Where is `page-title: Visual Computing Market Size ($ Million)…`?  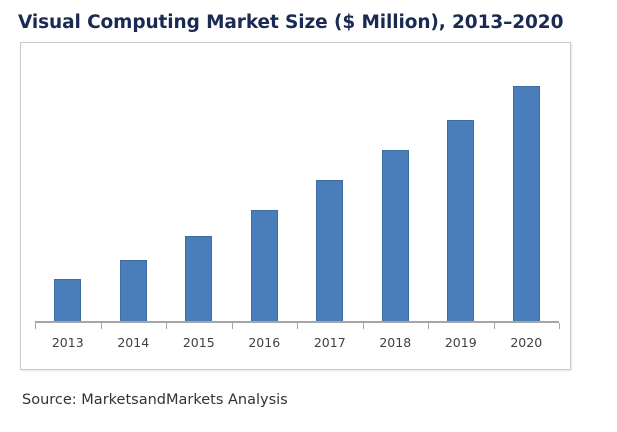 page-title: Visual Computing Market Size ($ Million)… is located at coordinates (291, 22).